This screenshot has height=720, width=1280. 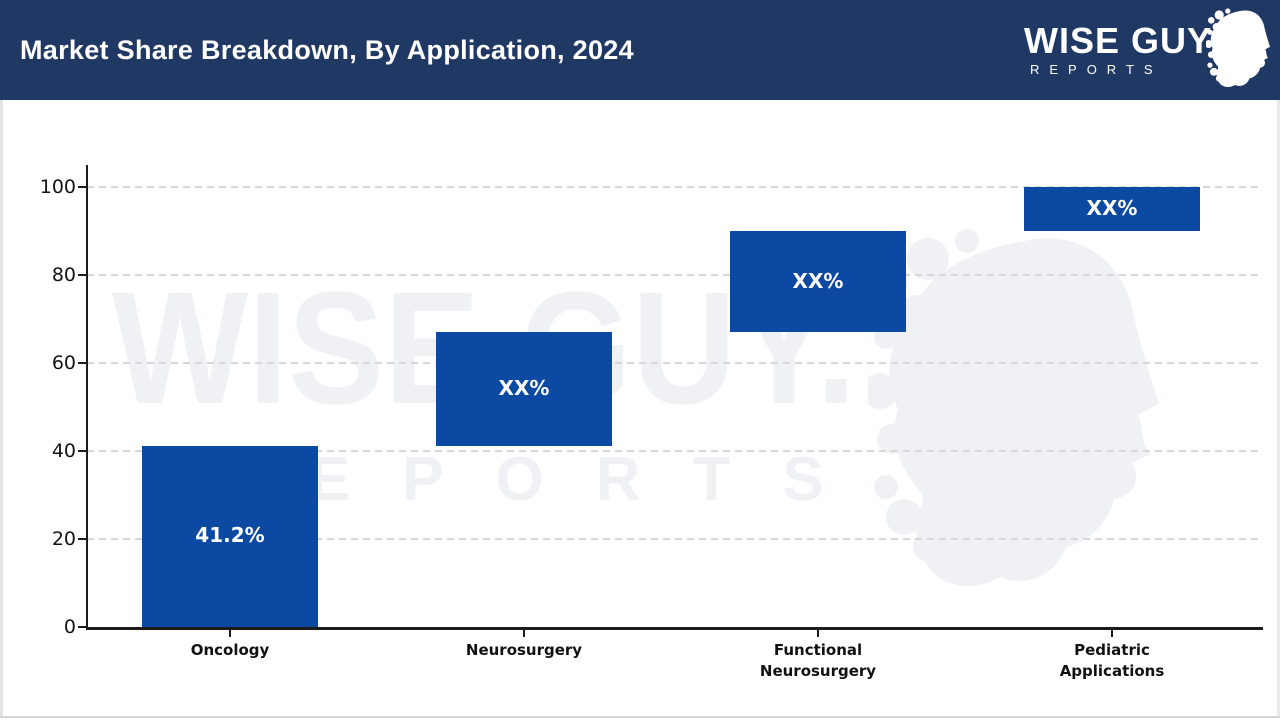 What do you see at coordinates (1117, 40) in the screenshot?
I see `logo-wordmark: WISE GUY` at bounding box center [1117, 40].